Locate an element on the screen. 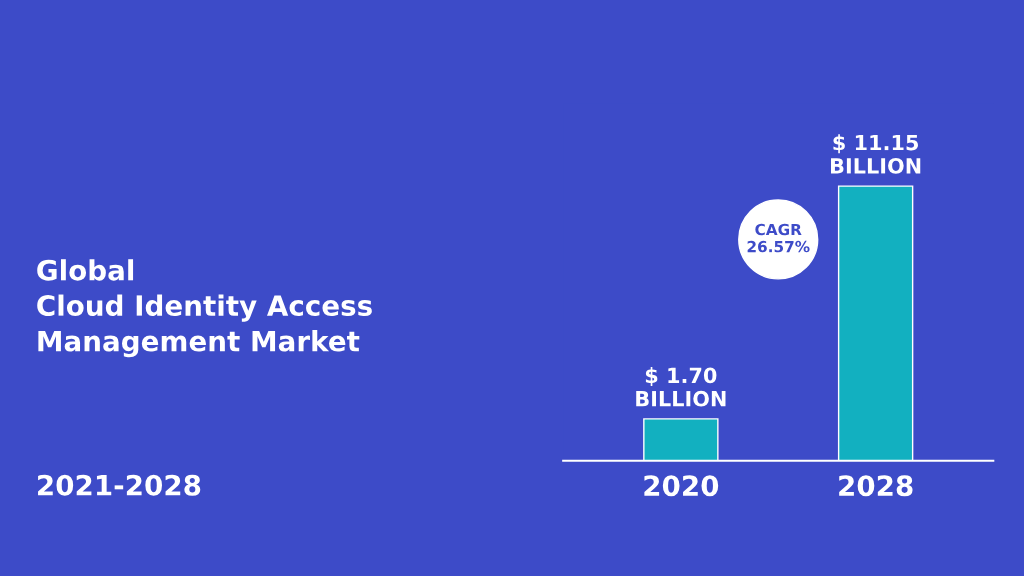 This screenshot has height=576, width=1024. text: 2021-2028 is located at coordinates (119, 485).